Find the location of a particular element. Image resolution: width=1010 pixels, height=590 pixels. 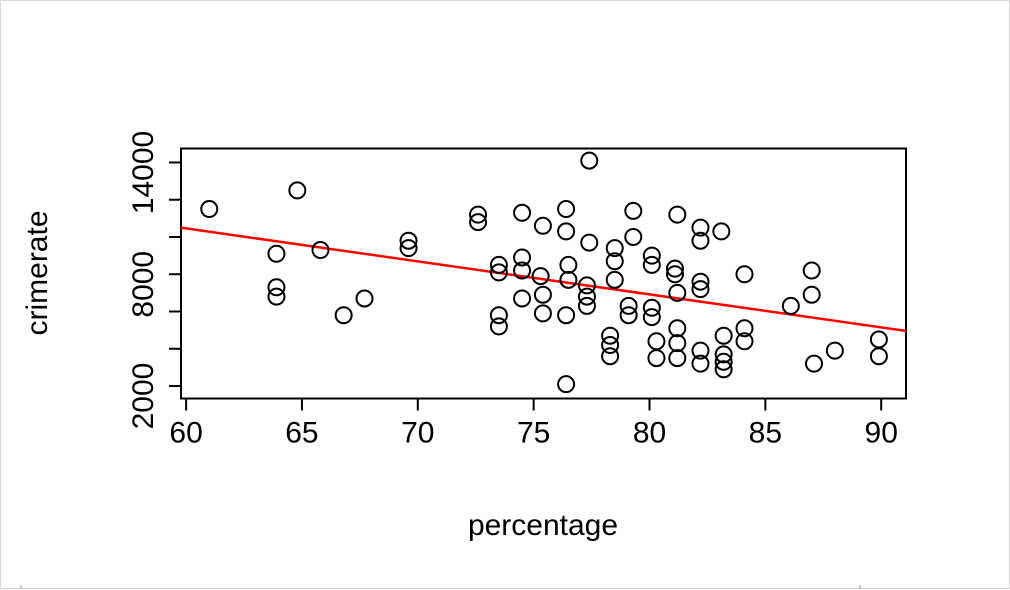

y-tick-label: 8000 is located at coordinates (143, 284).